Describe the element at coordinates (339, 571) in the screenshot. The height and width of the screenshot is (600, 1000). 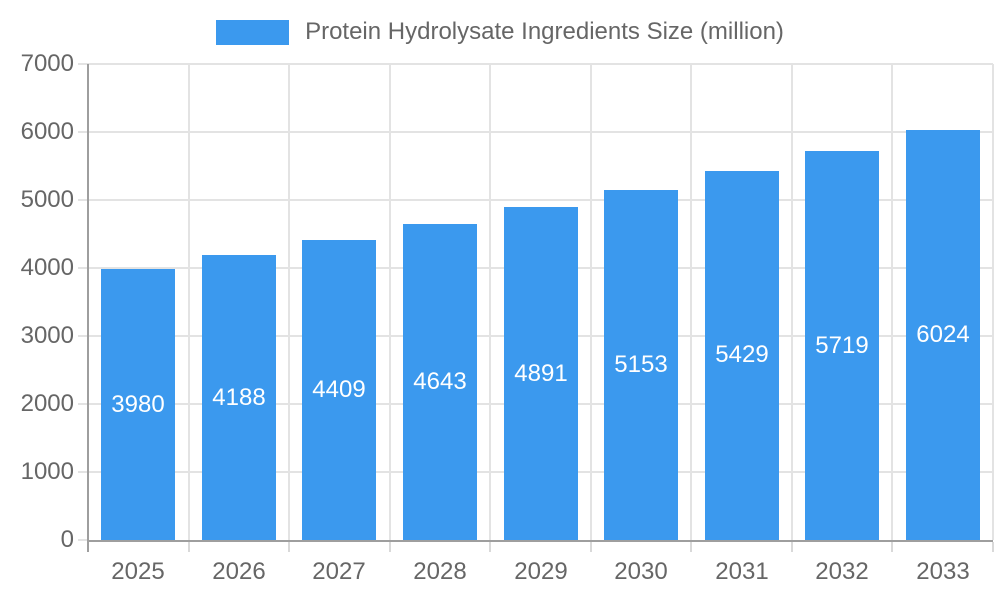
I see `x-axis-label: 2027` at that location.